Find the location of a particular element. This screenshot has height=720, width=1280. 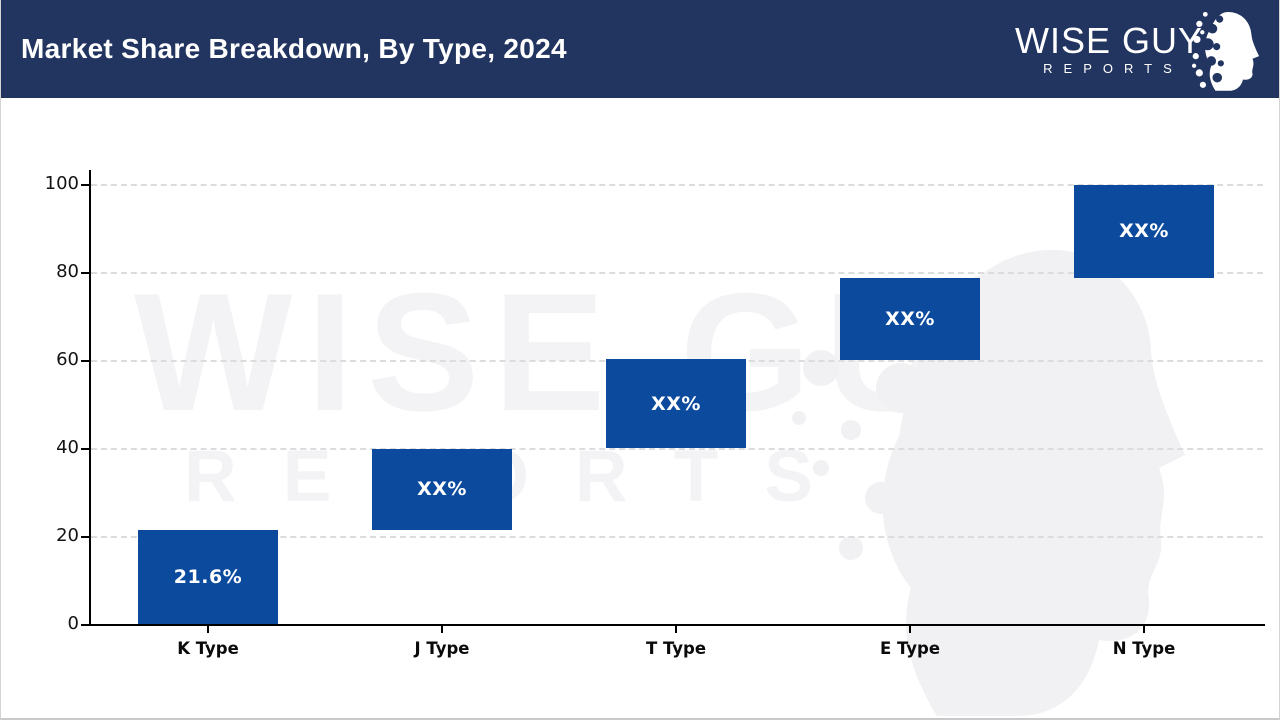

bar-j-type: XX% is located at coordinates (442, 489).